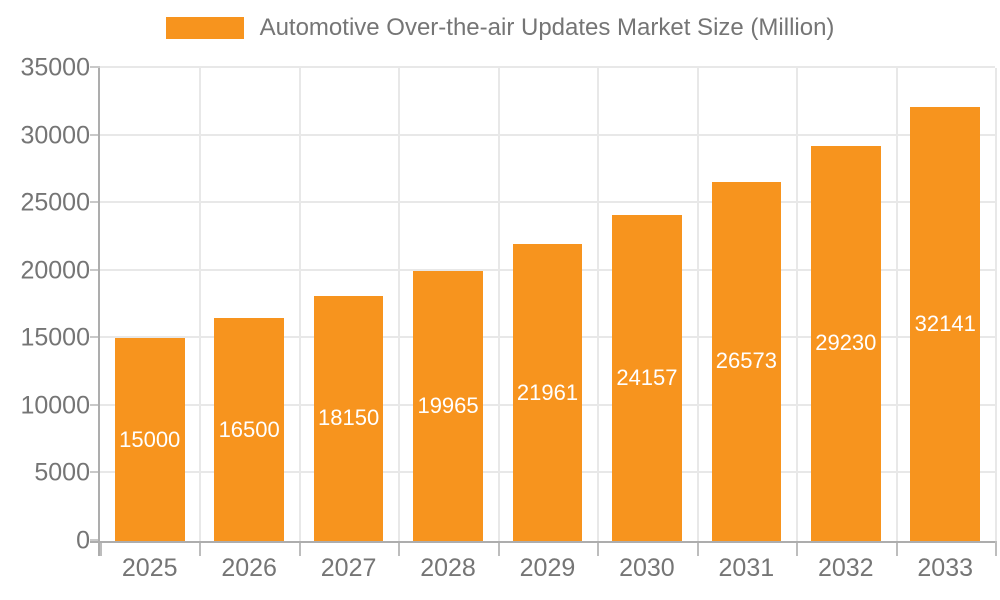  I want to click on x-axis-tick-label: 2028, so click(448, 568).